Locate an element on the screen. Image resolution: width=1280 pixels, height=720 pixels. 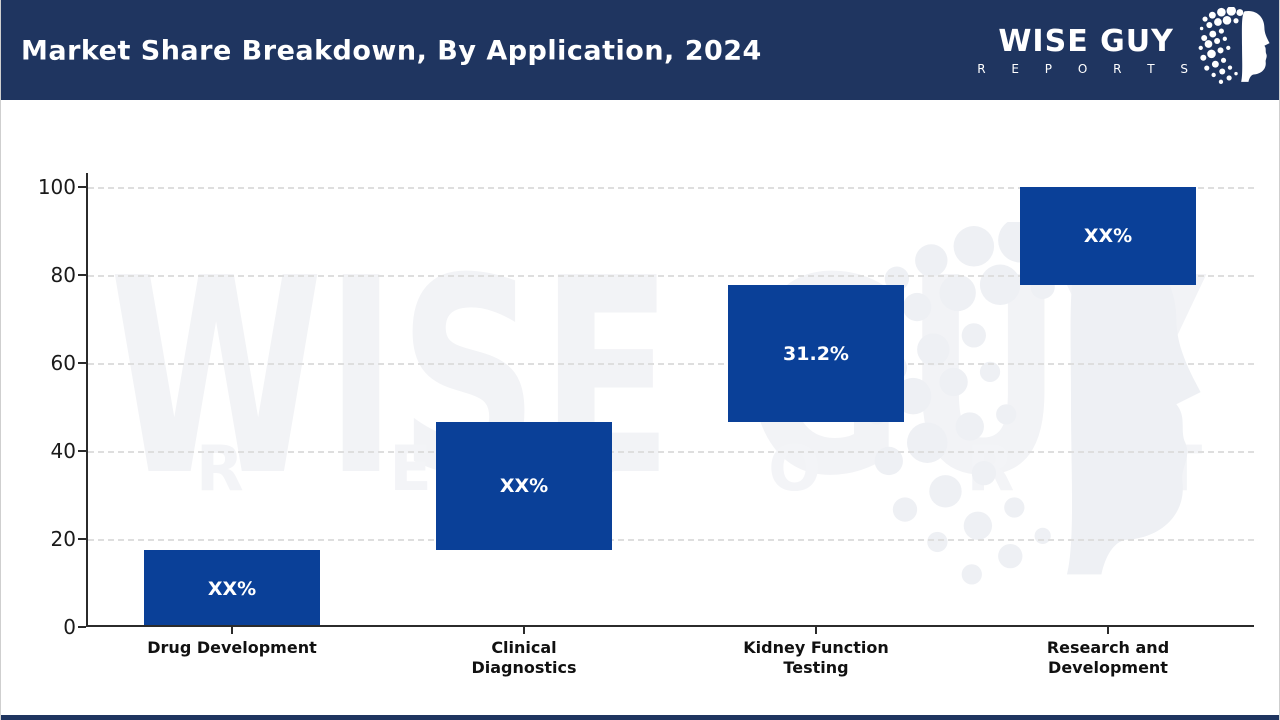
y-tick-label-0: 0 is located at coordinates (69, 627).